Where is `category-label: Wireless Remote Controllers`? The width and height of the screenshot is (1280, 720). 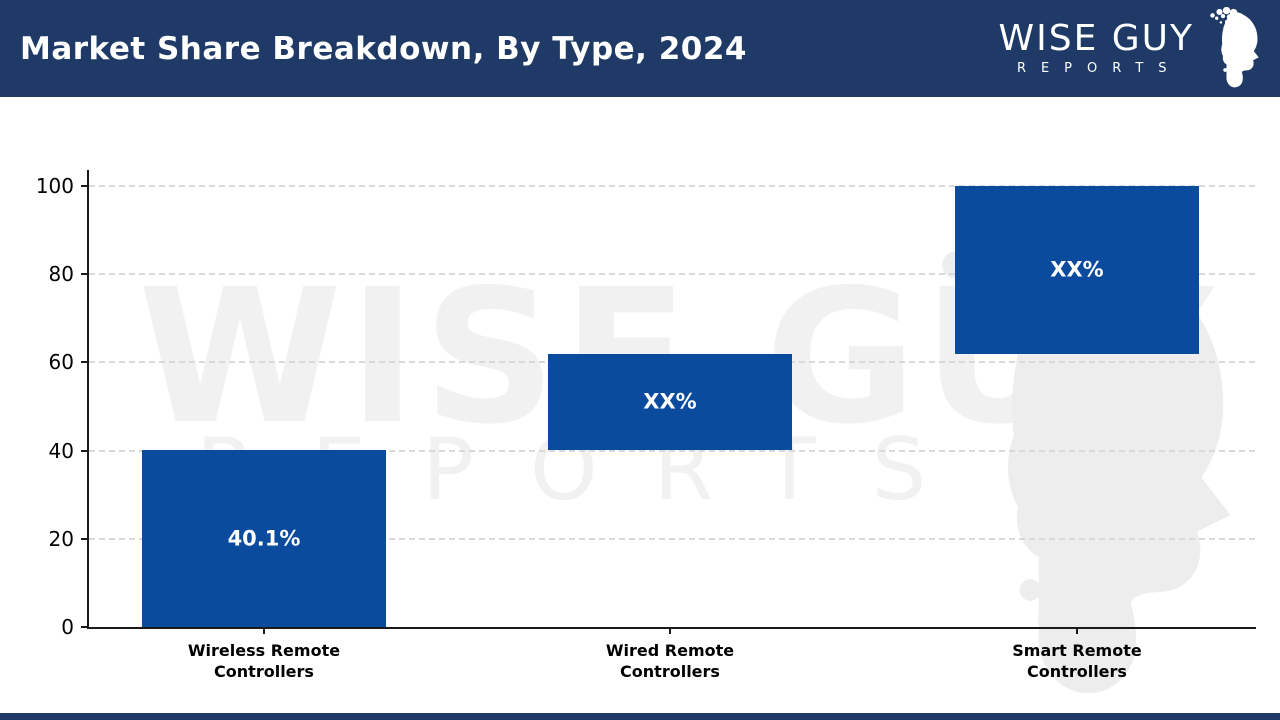
category-label: Wireless Remote Controllers is located at coordinates (264, 661).